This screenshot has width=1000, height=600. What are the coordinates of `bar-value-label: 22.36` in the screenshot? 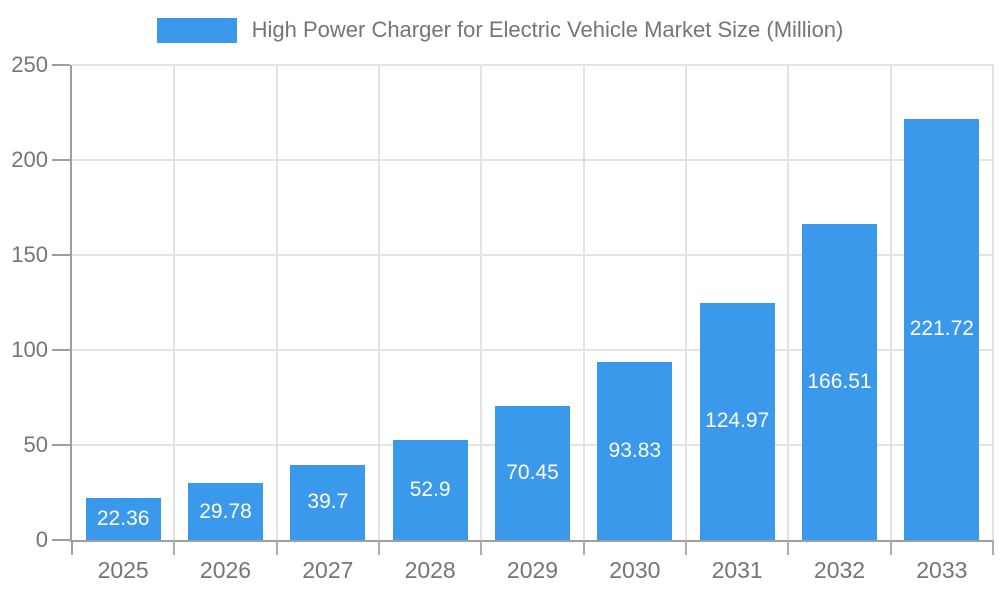 It's located at (123, 518).